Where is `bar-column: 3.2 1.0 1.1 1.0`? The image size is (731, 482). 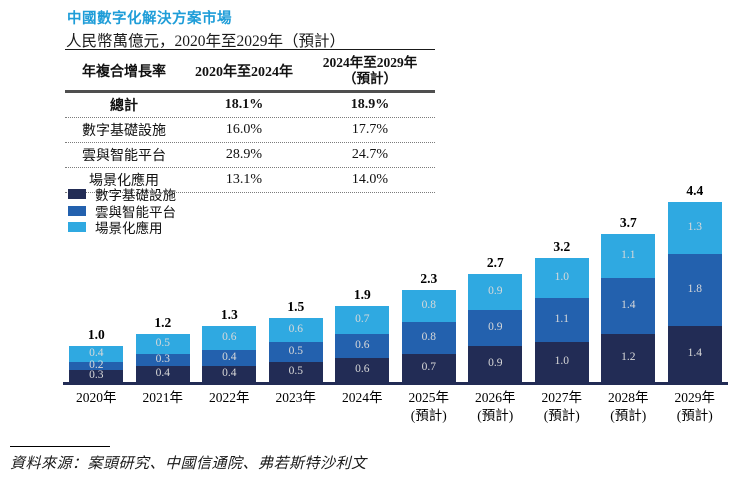 bar-column: 3.2 1.0 1.1 1.0 is located at coordinates (562, 310).